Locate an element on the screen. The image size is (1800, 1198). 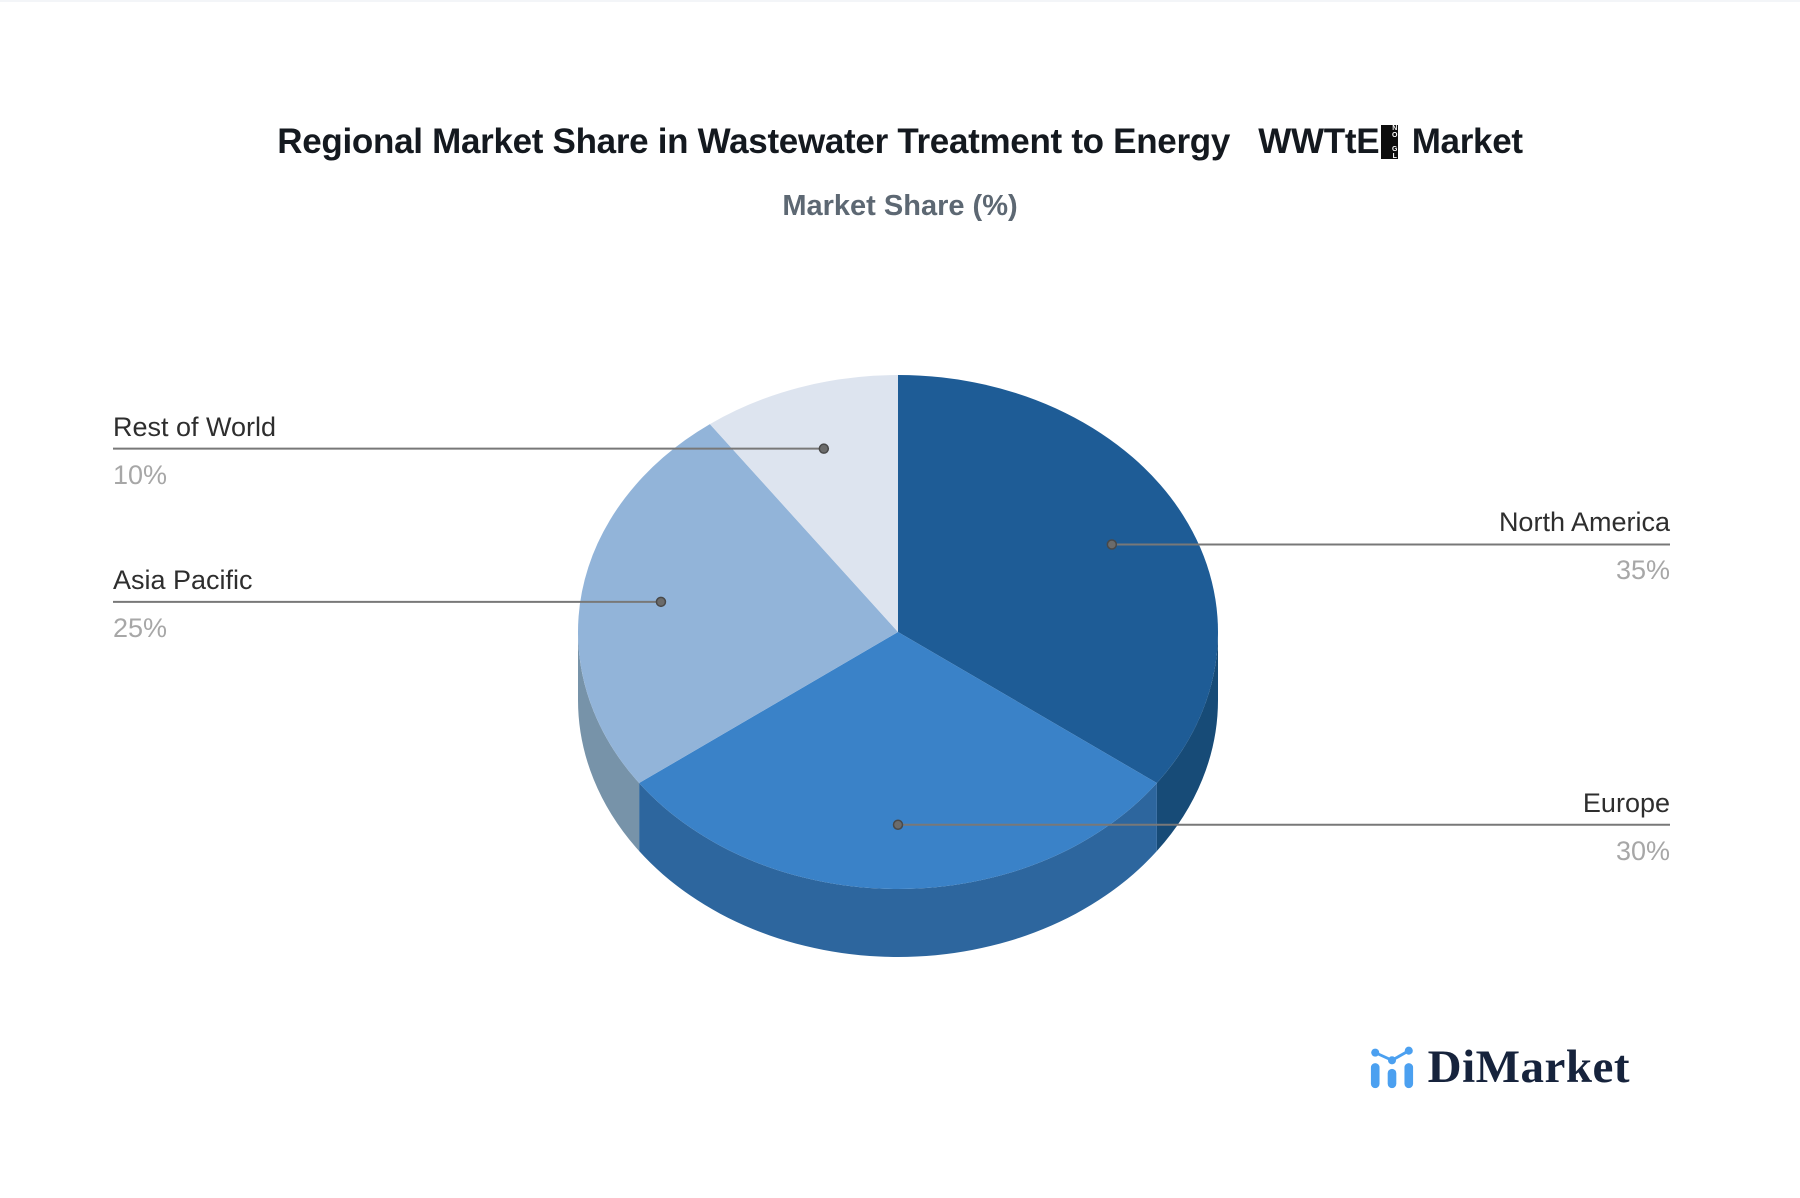
slice-label-name: North America is located at coordinates (1584, 522).